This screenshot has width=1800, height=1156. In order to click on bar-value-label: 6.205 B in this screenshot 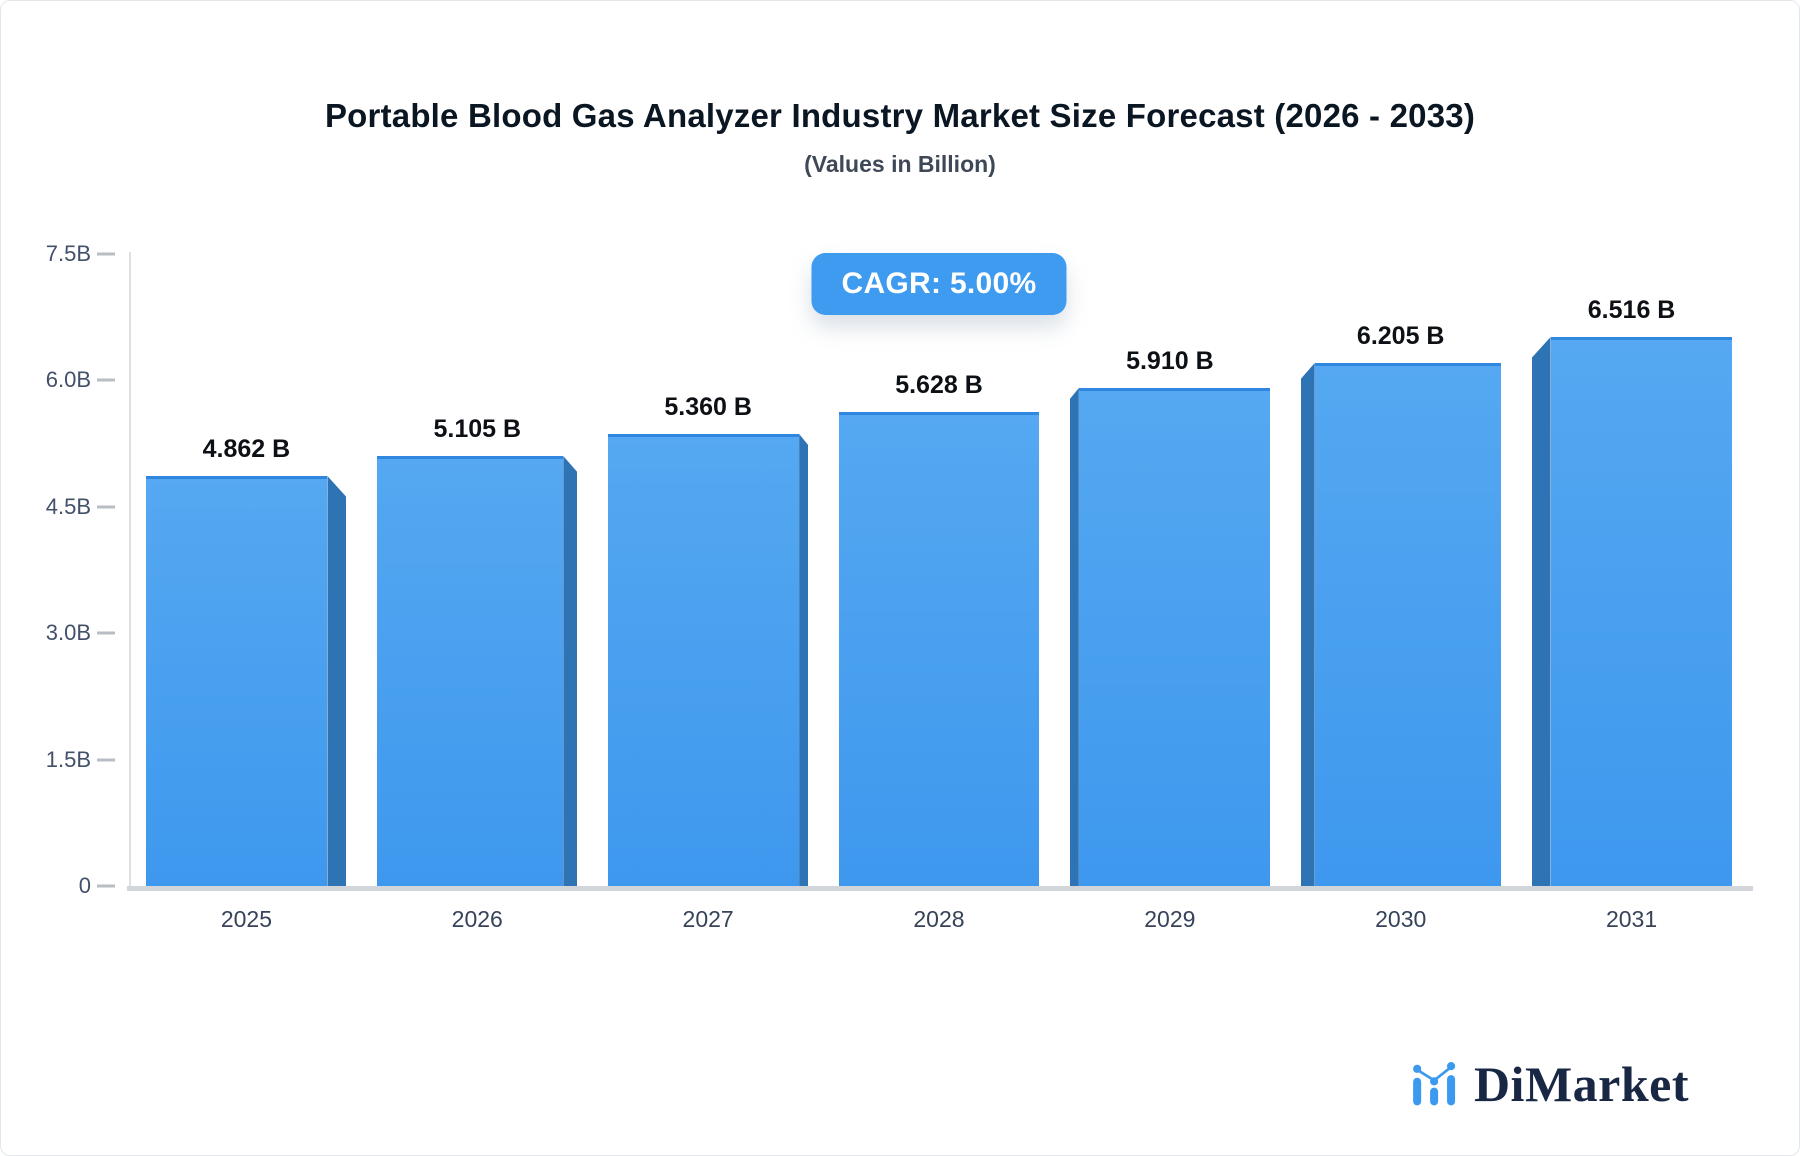, I will do `click(1400, 336)`.